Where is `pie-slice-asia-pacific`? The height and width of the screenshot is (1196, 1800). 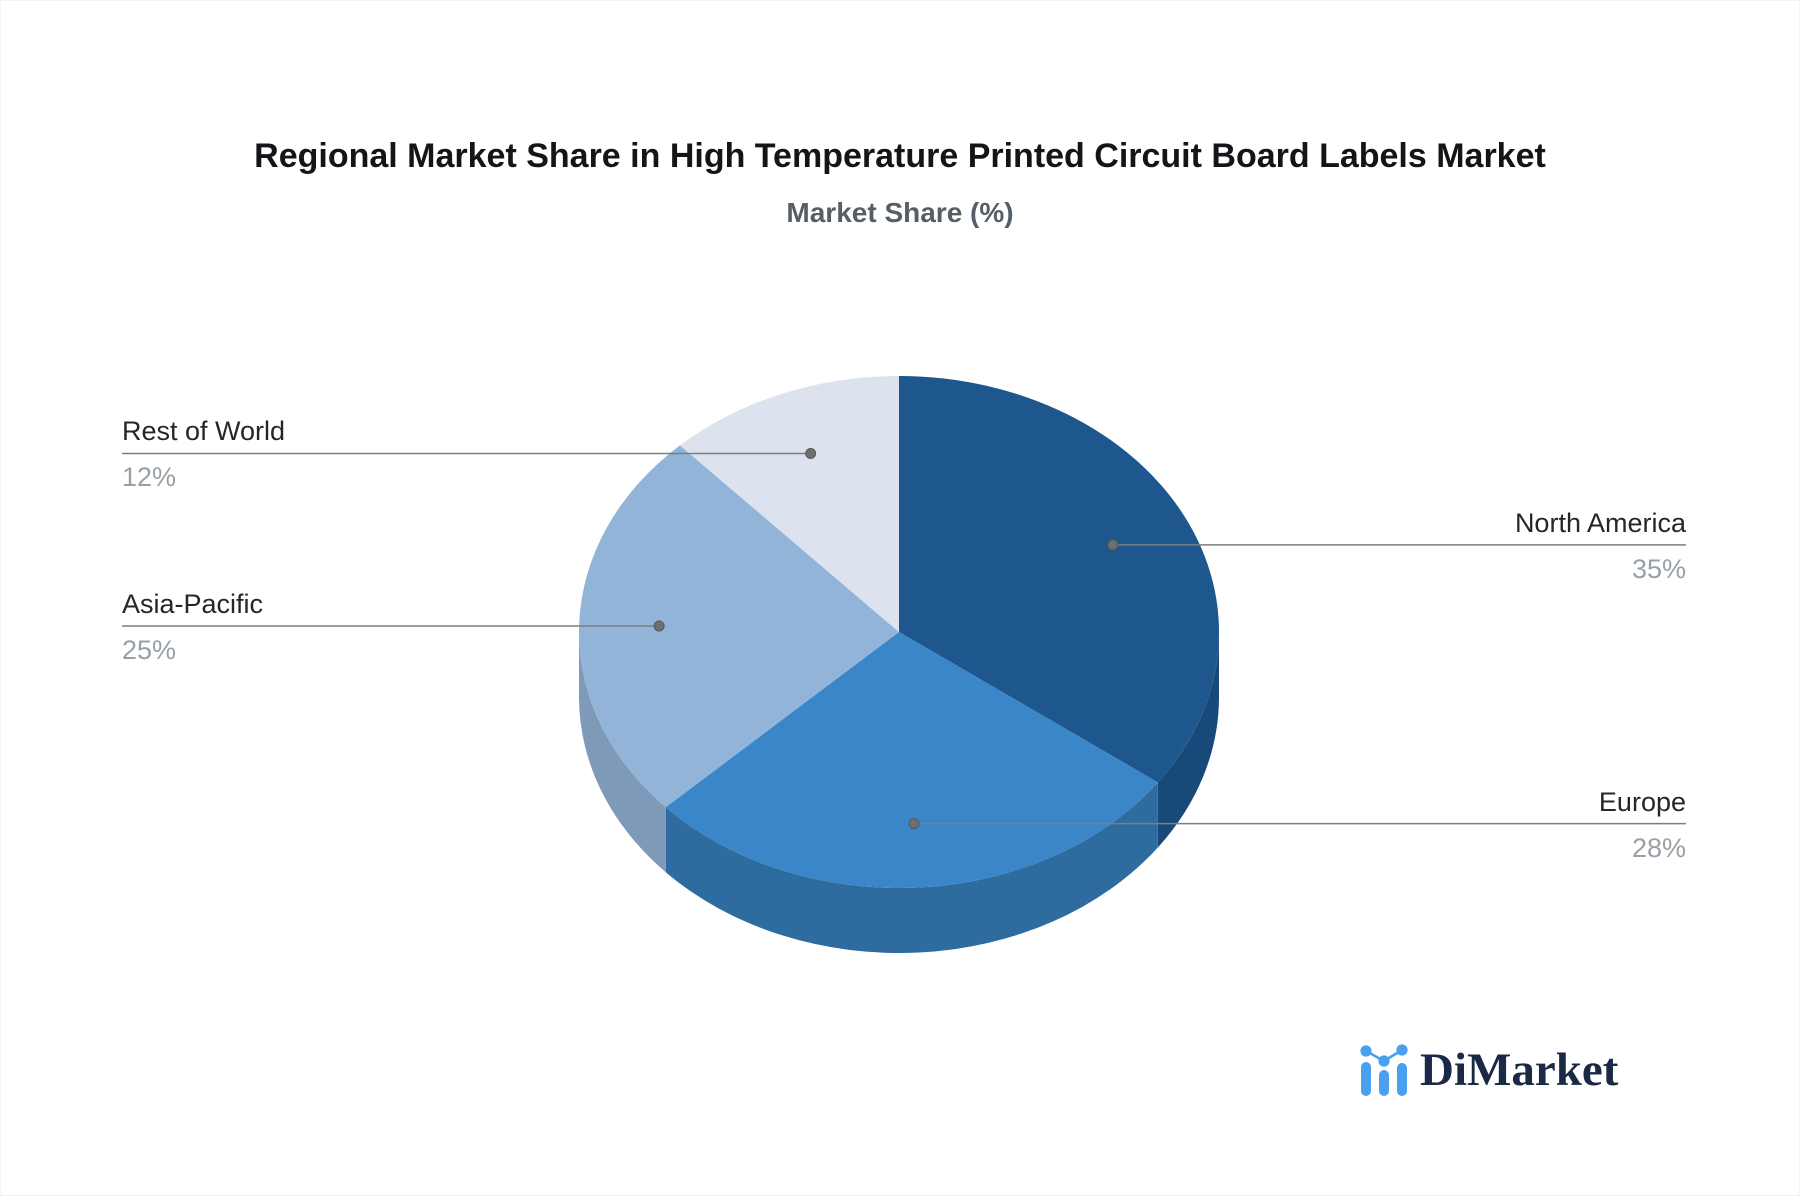 pie-slice-asia-pacific is located at coordinates (739, 626).